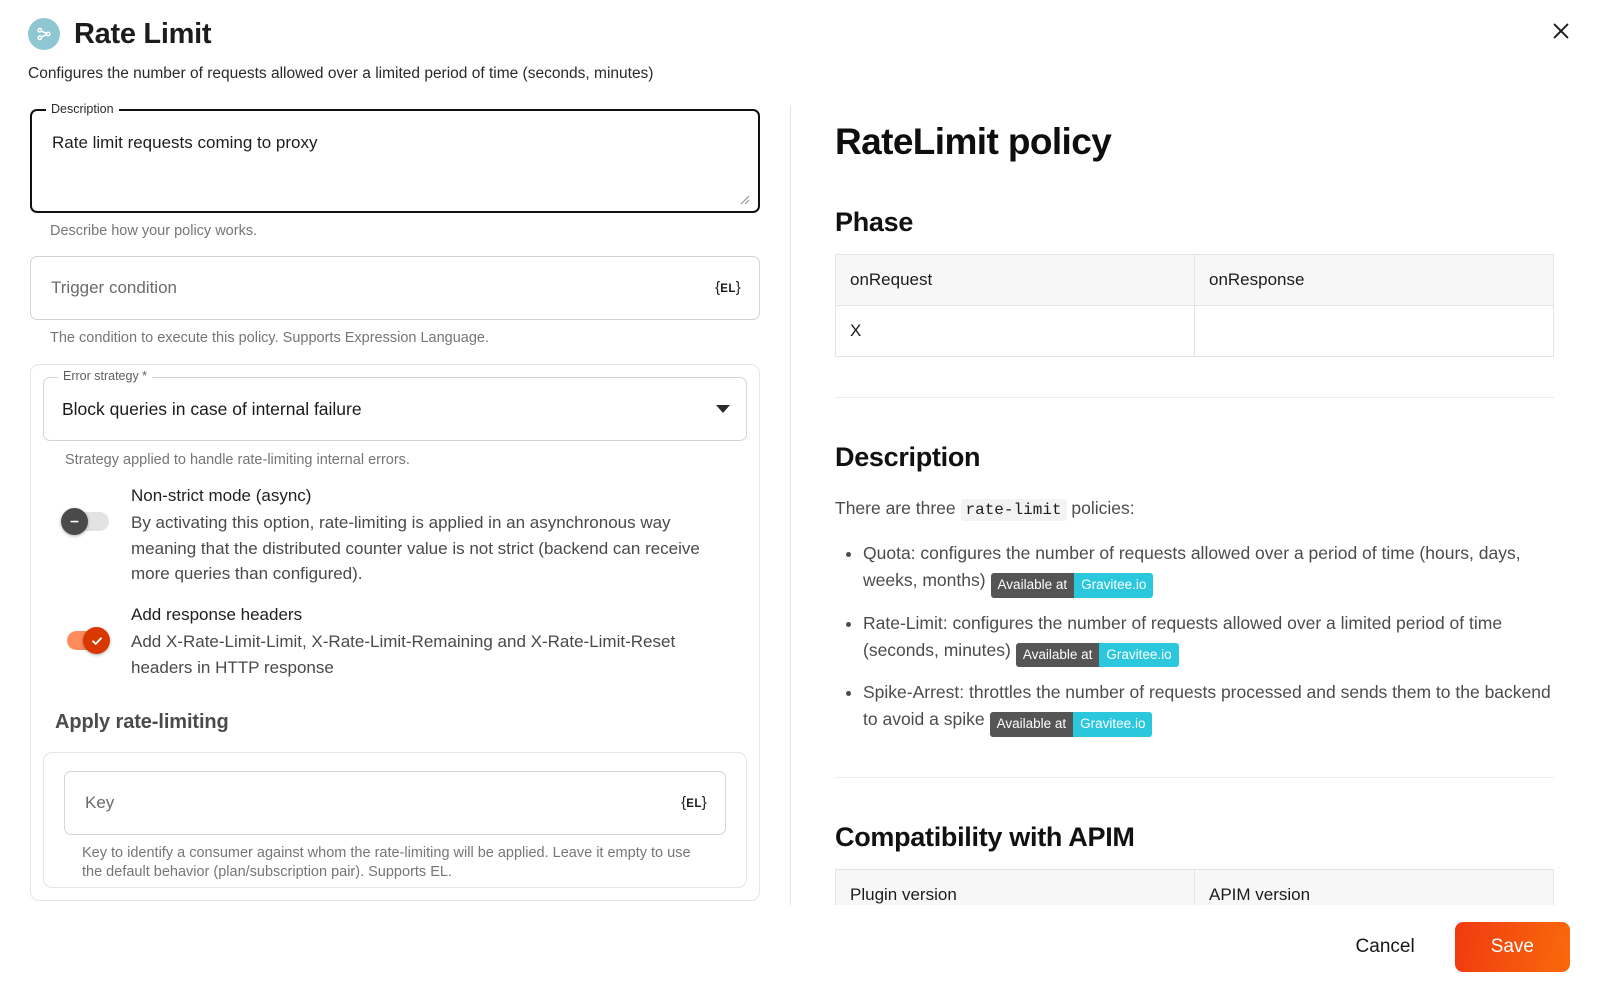  What do you see at coordinates (790, 505) in the screenshot?
I see `pane-divider` at bounding box center [790, 505].